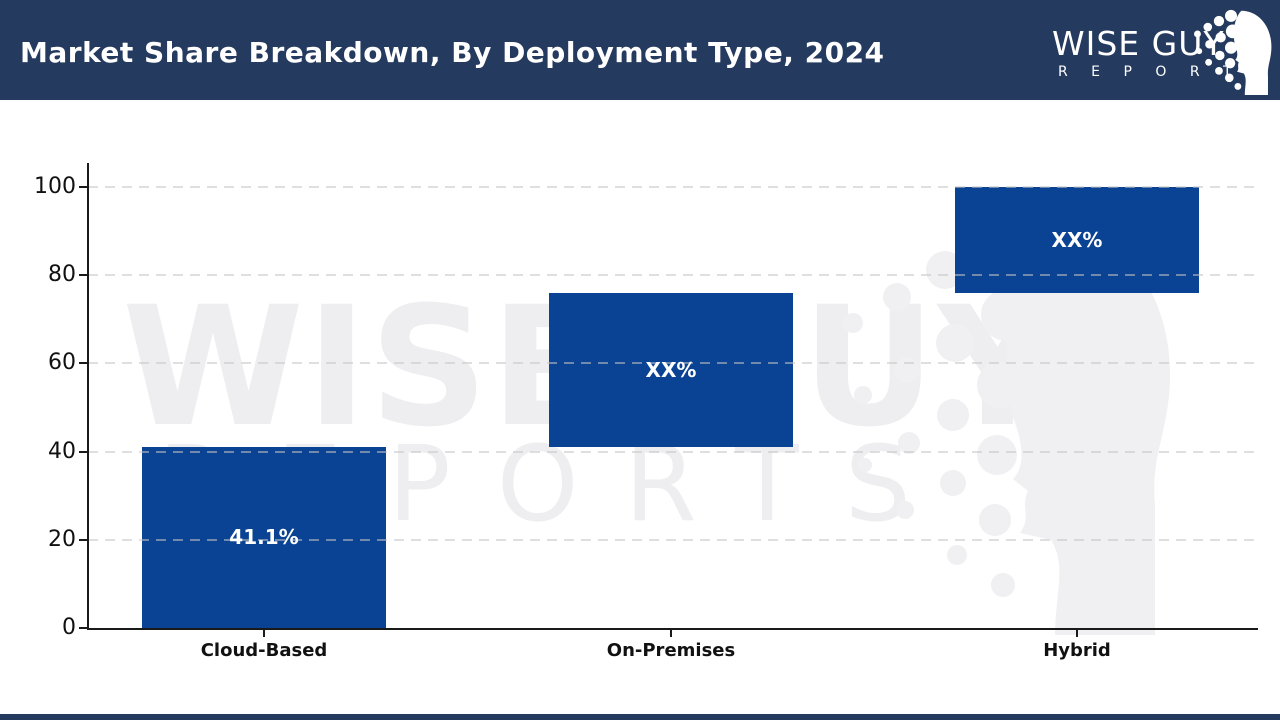 This screenshot has width=1280, height=720. What do you see at coordinates (88, 396) in the screenshot?
I see `y-axis-spine` at bounding box center [88, 396].